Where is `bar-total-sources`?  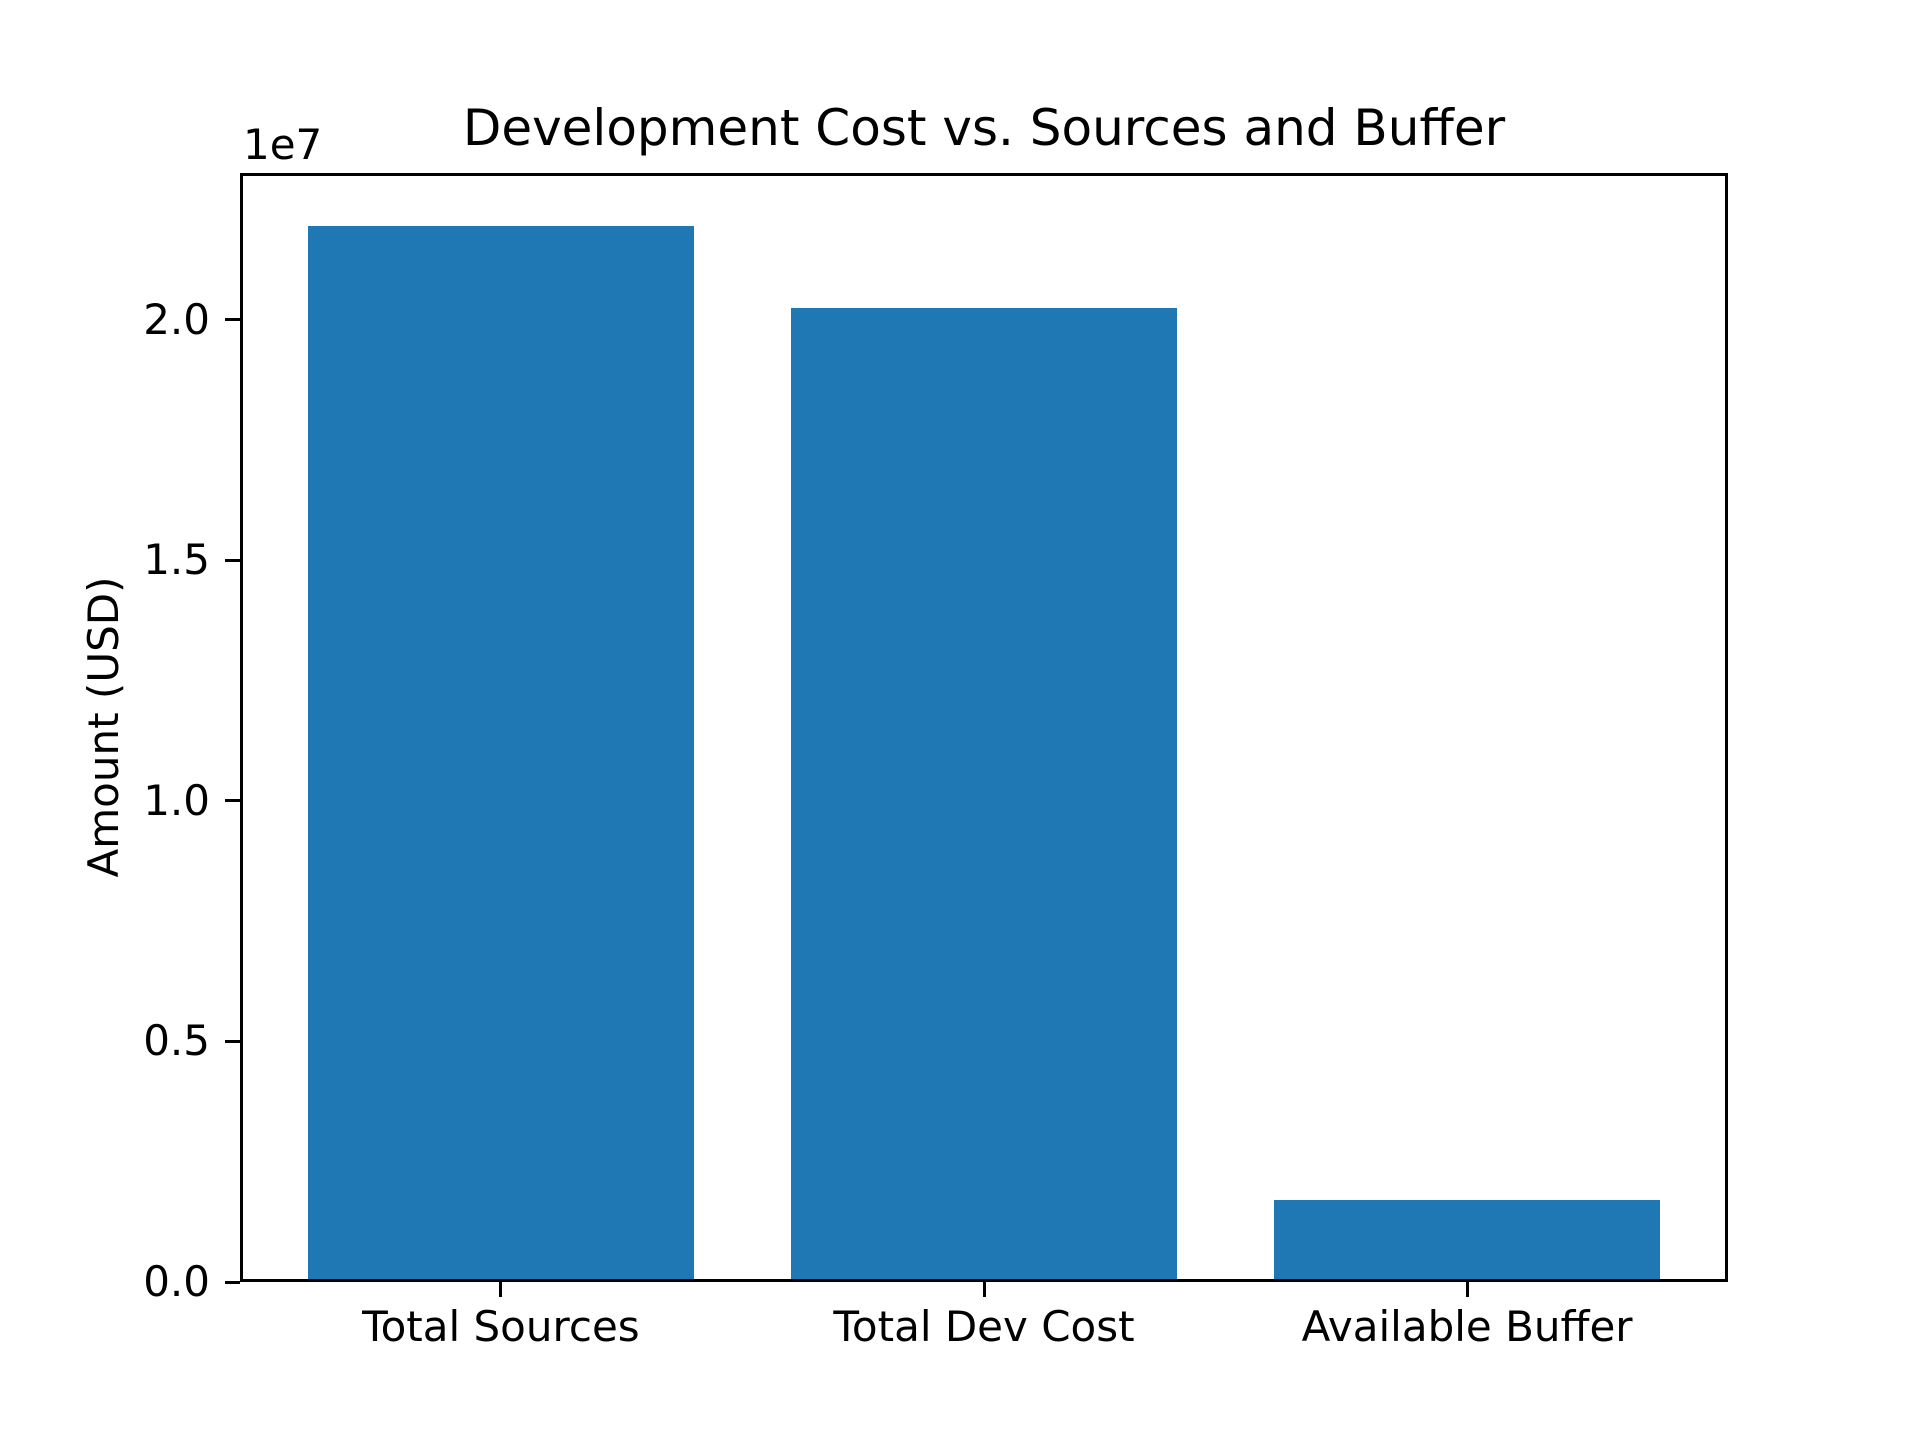 bar-total-sources is located at coordinates (501, 753).